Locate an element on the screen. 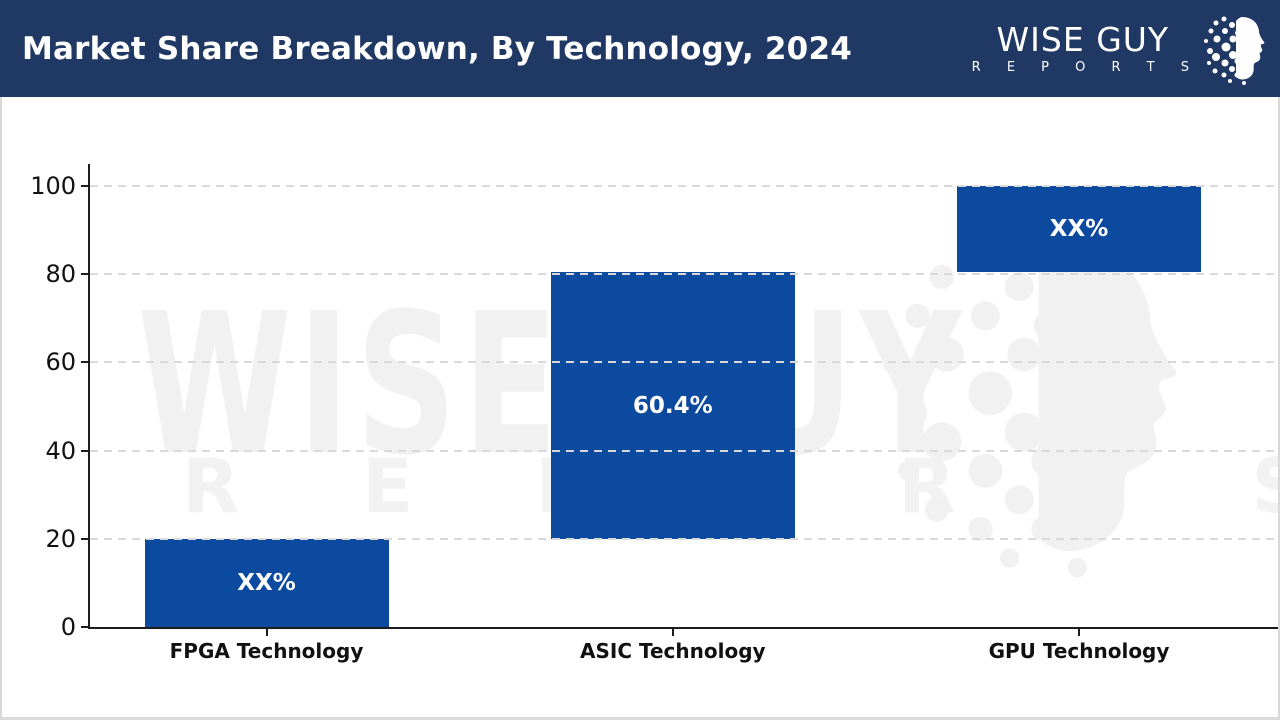 The height and width of the screenshot is (720, 1280). bar-value-label: 60.4% is located at coordinates (672, 405).